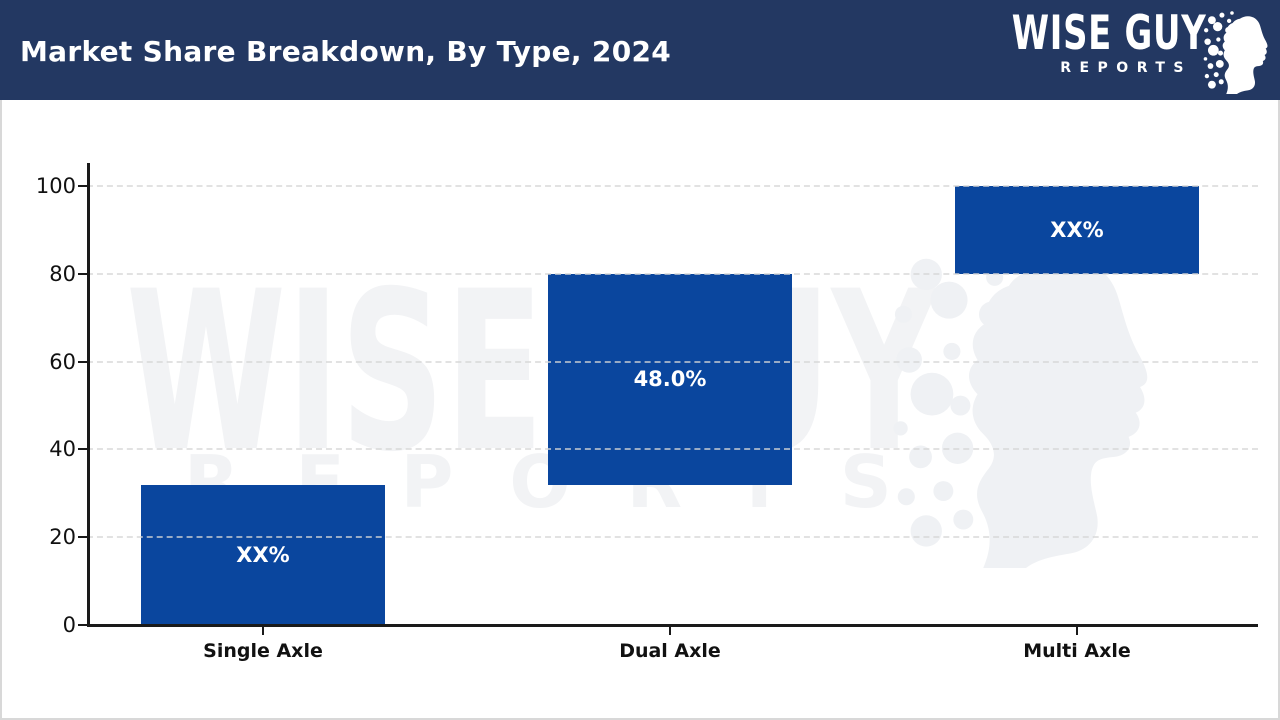 The image size is (1280, 720). What do you see at coordinates (62, 273) in the screenshot?
I see `y-tick-label: 80` at bounding box center [62, 273].